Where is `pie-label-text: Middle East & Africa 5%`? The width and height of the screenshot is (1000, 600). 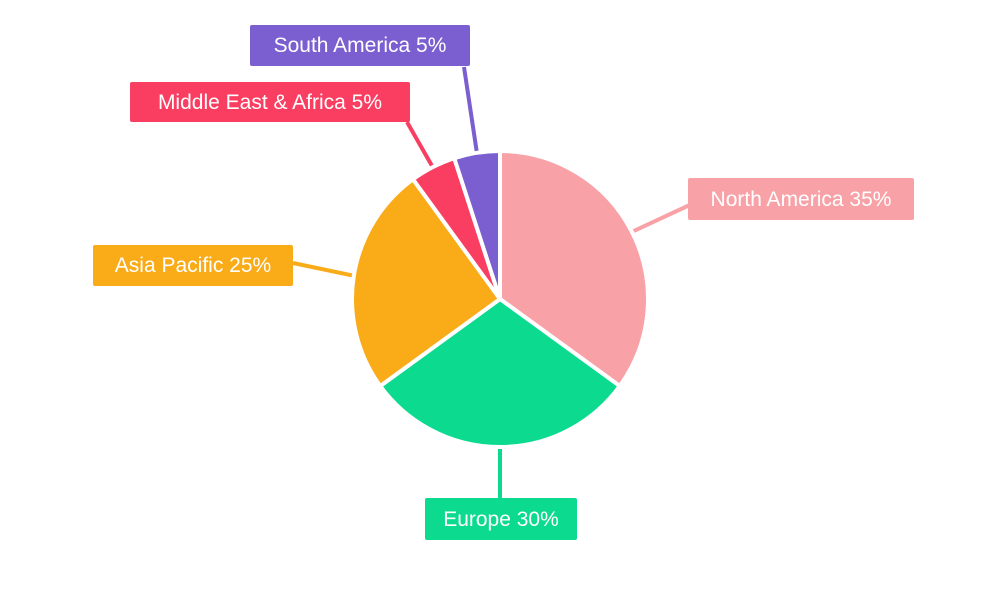 pie-label-text: Middle East & Africa 5% is located at coordinates (270, 102).